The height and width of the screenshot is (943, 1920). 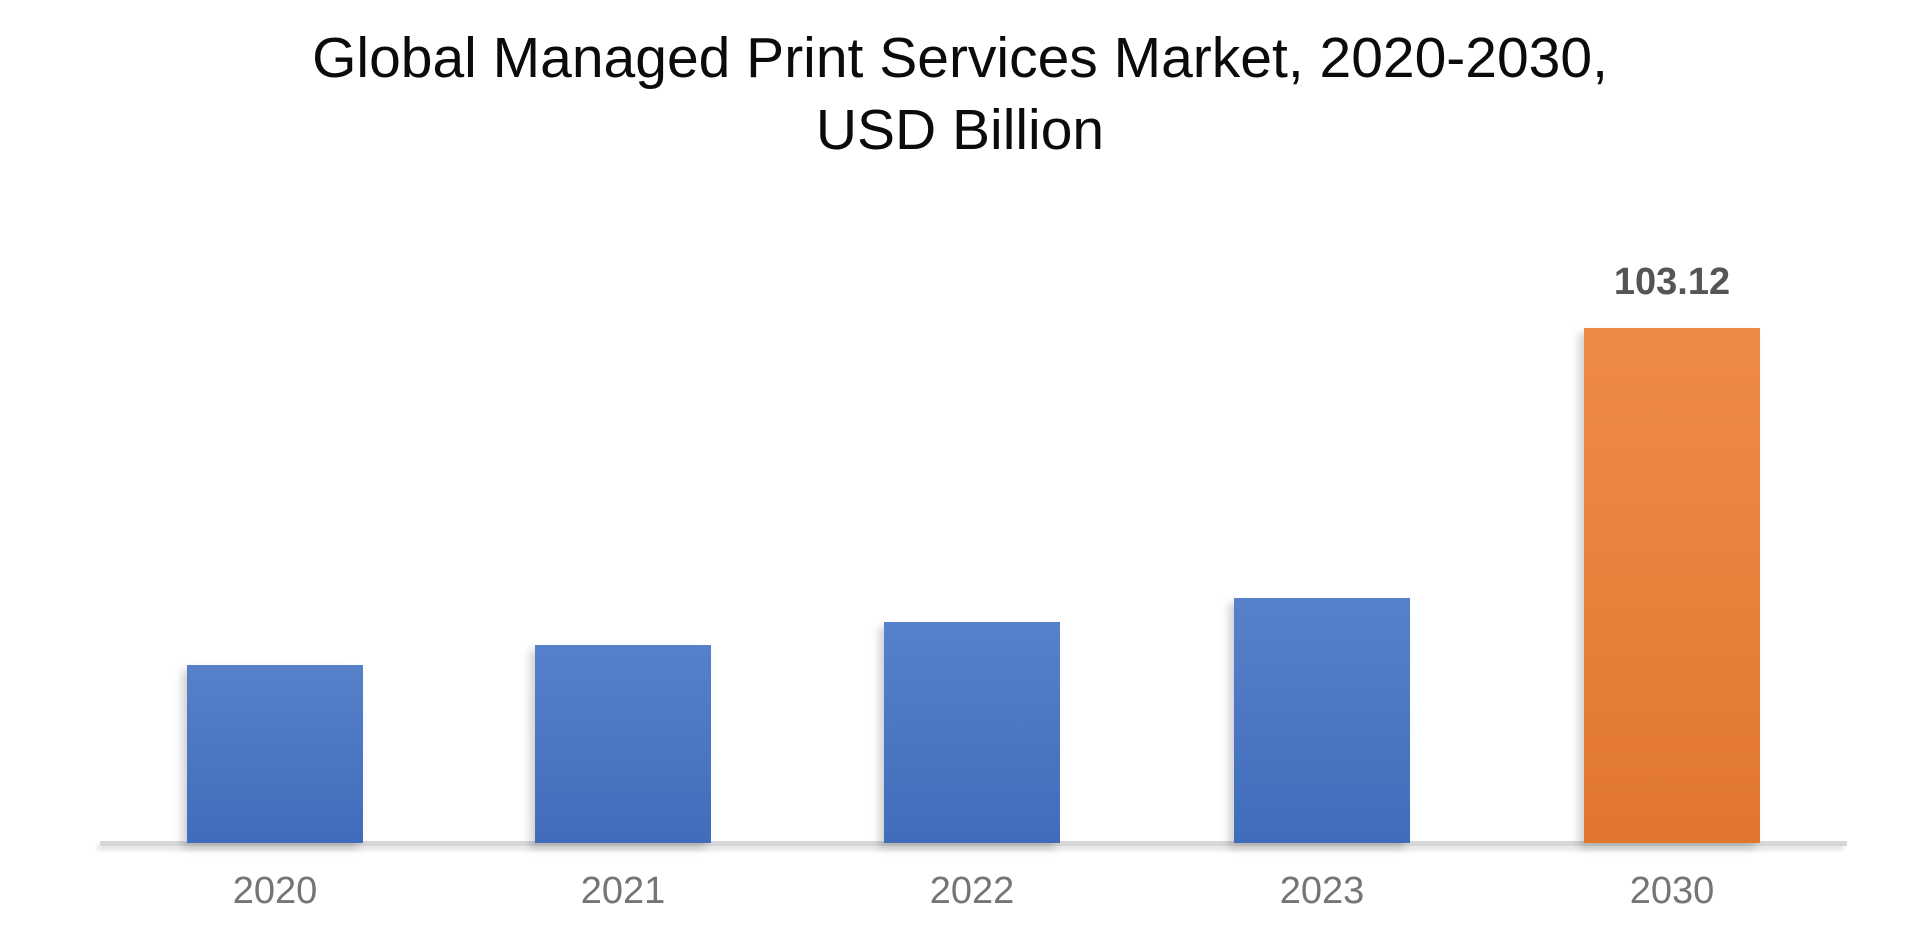 I want to click on x-axis-label-2020: 2020, so click(x=275, y=891).